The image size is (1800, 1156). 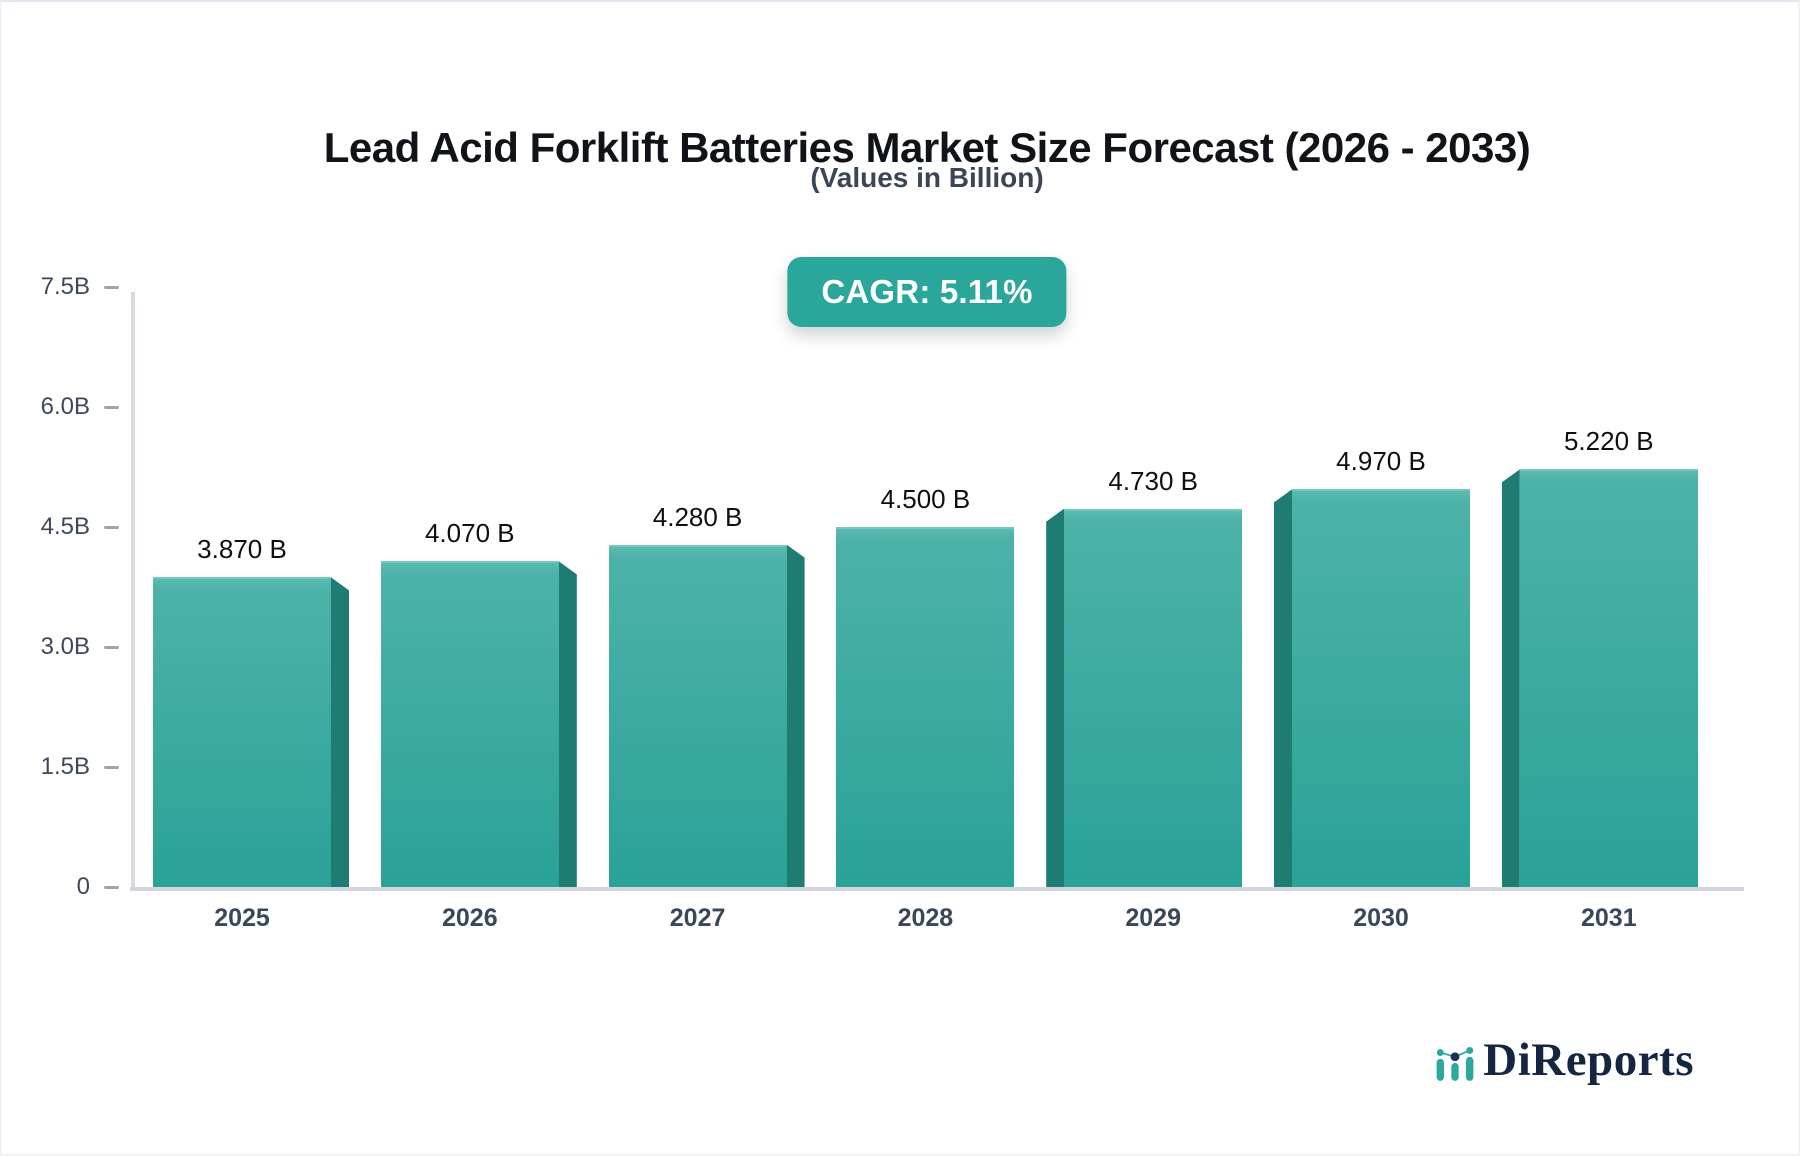 I want to click on bar-value-label-2025: 3.870 B, so click(x=242, y=549).